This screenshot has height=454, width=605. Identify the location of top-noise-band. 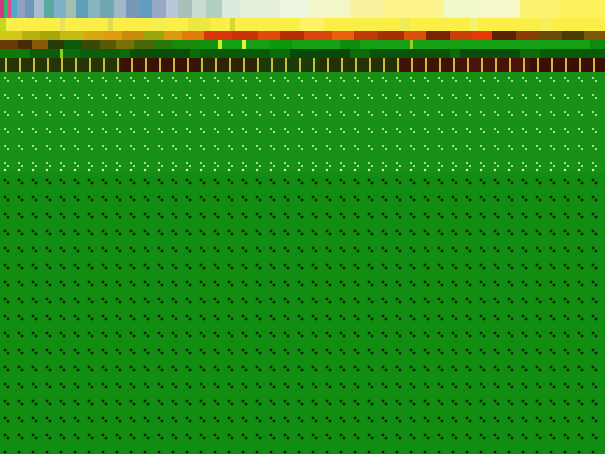
(302, 9).